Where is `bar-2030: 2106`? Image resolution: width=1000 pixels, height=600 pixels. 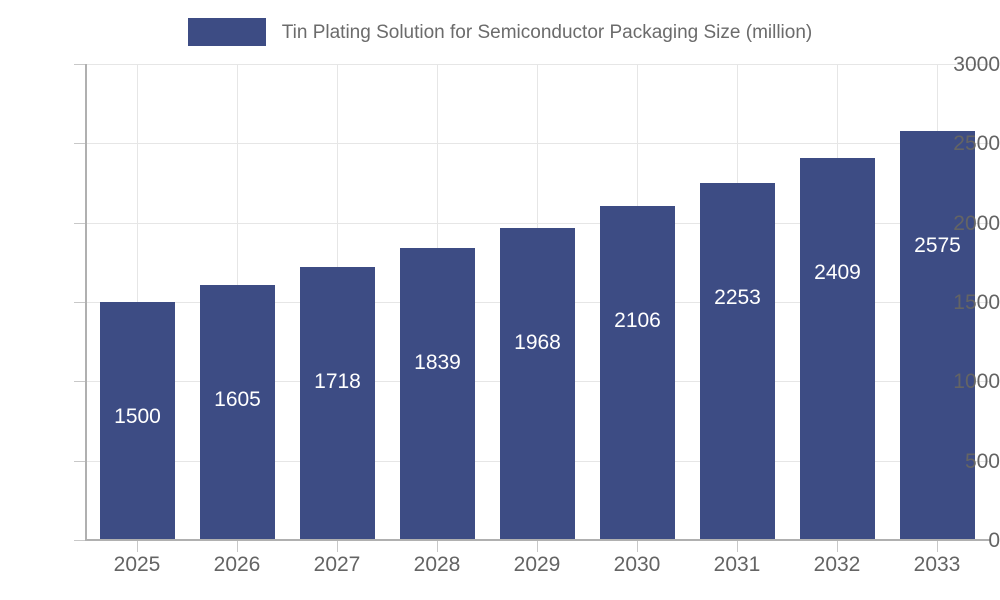 bar-2030: 2106 is located at coordinates (637, 373).